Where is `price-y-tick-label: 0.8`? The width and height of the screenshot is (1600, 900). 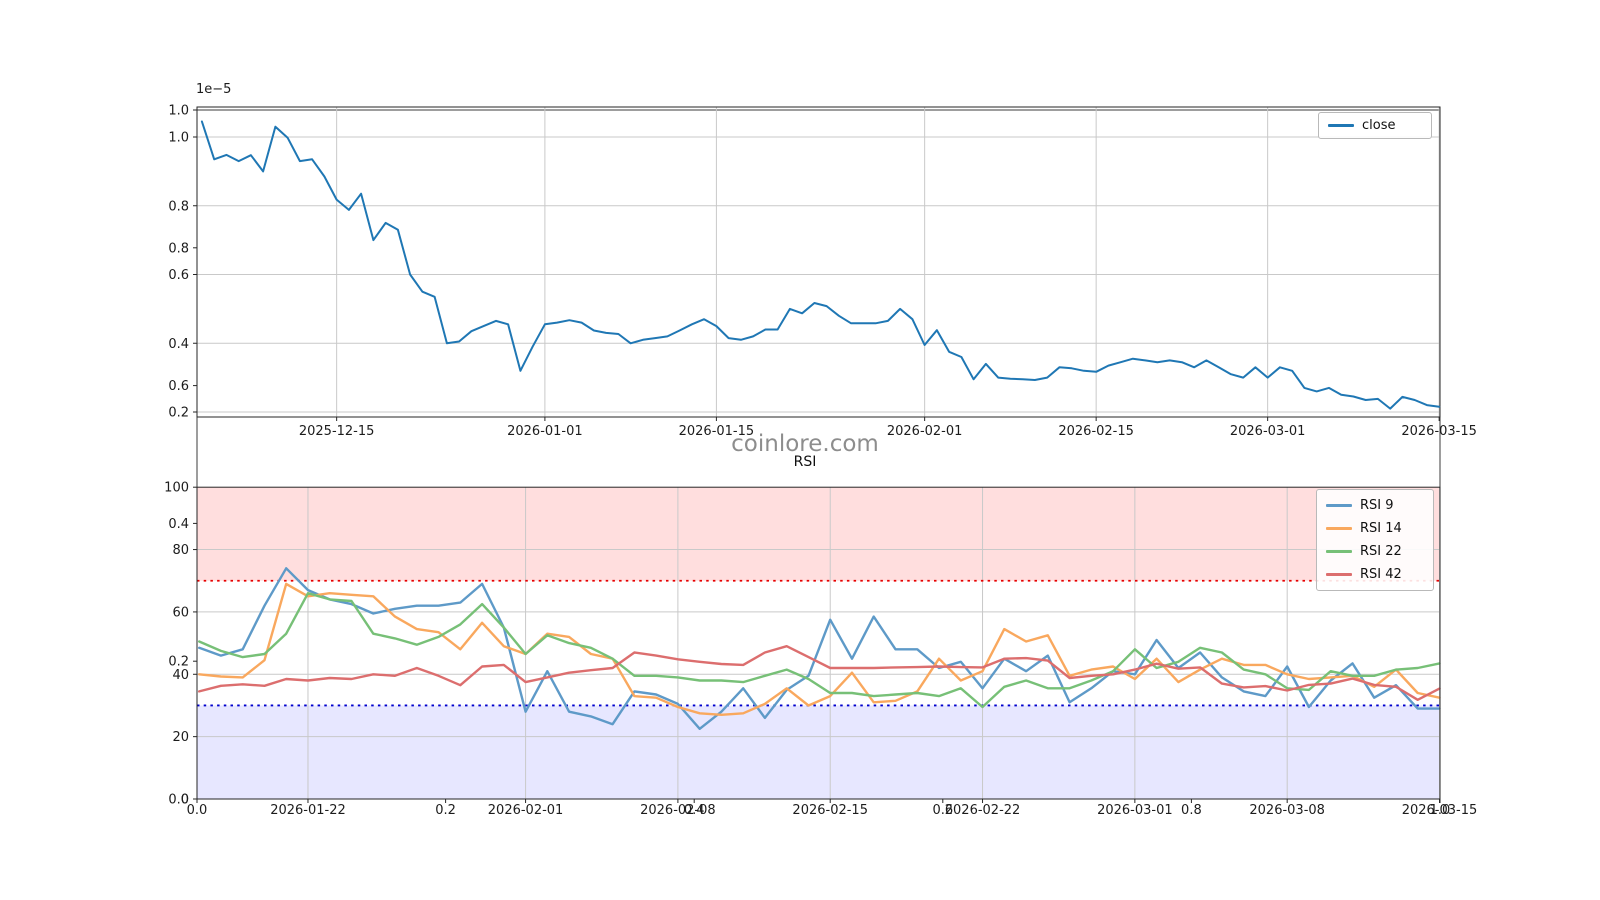 price-y-tick-label: 0.8 is located at coordinates (178, 206).